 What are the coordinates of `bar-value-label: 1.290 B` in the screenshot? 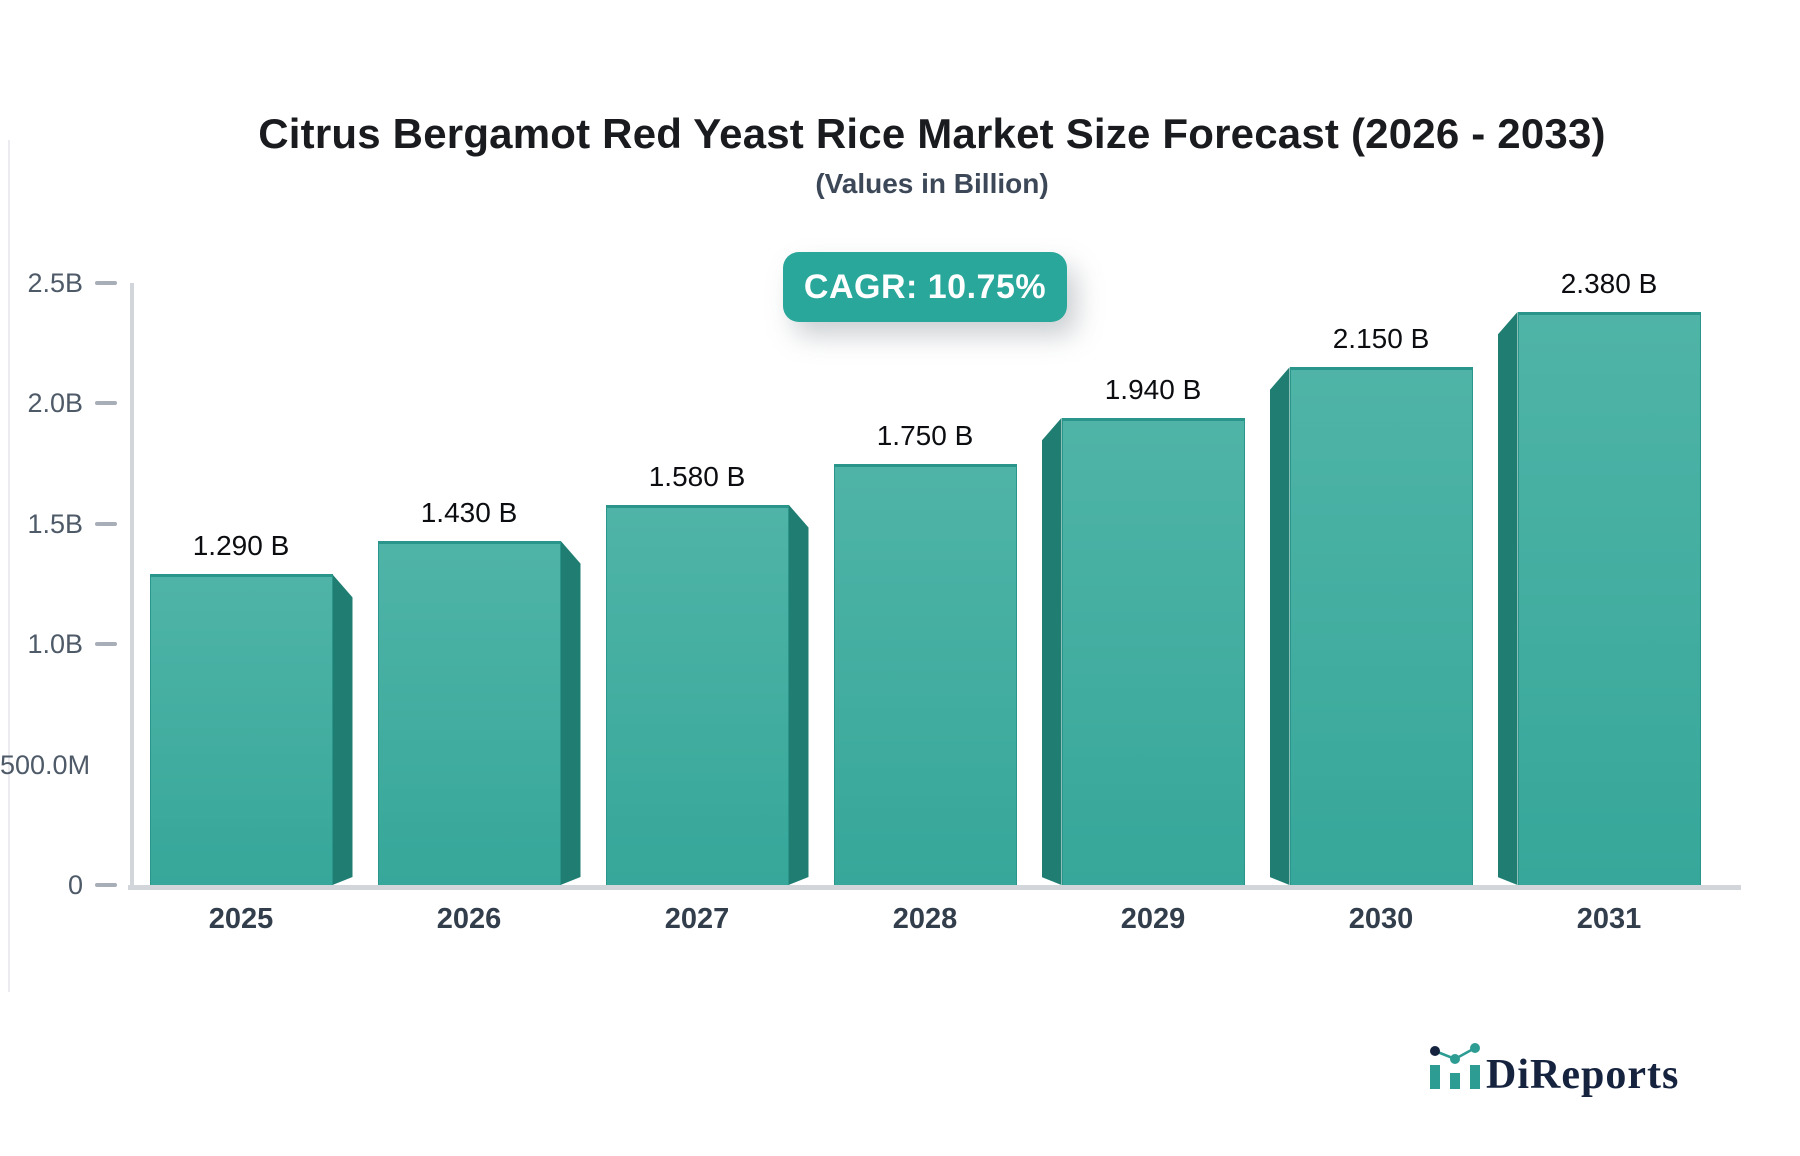 It's located at (241, 546).